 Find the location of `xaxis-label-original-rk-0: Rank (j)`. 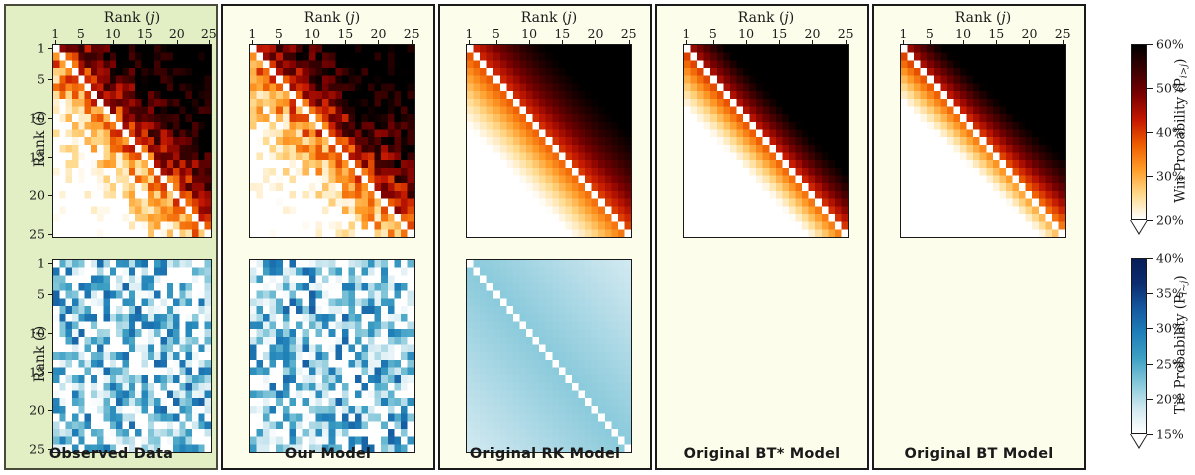

xaxis-label-original-rk-0: Rank (j) is located at coordinates (549, 18).